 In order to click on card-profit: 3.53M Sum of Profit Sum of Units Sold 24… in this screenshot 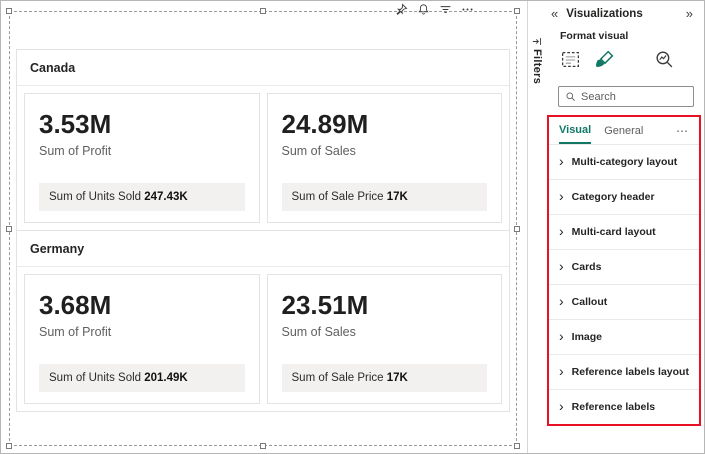, I will do `click(142, 158)`.